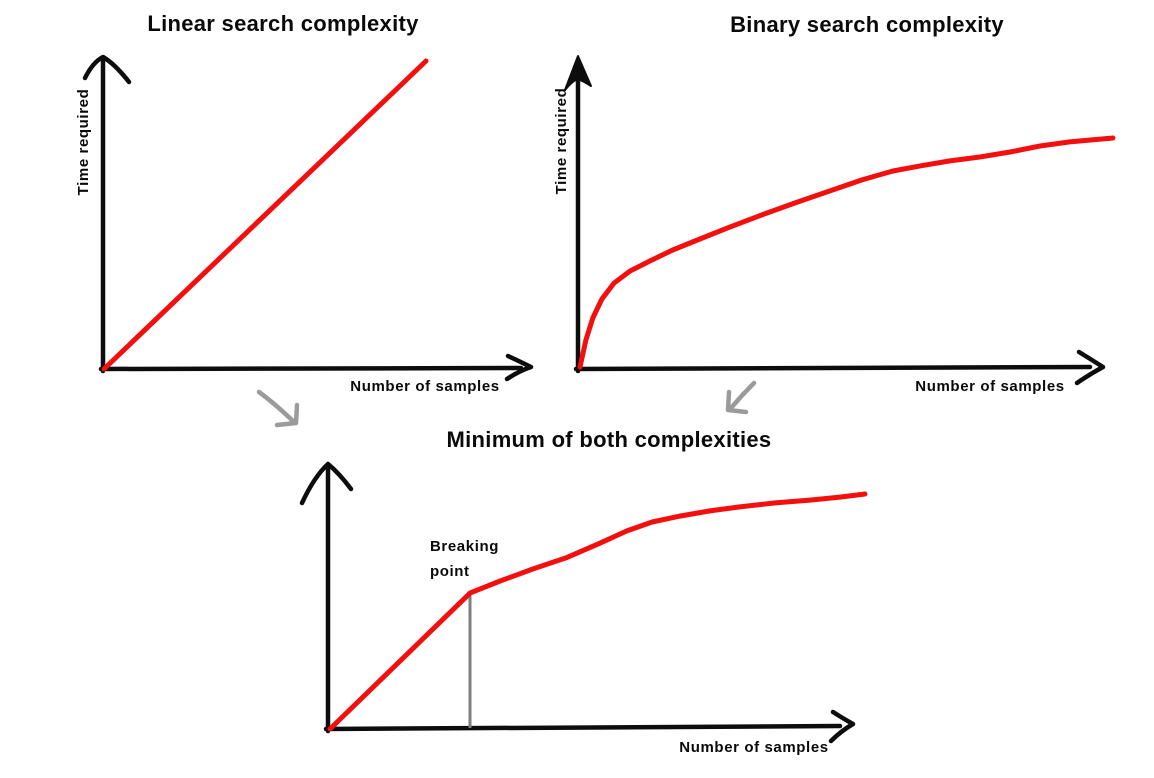 The width and height of the screenshot is (1154, 778). Describe the element at coordinates (867, 24) in the screenshot. I see `chart-title: Binary search complexity` at that location.